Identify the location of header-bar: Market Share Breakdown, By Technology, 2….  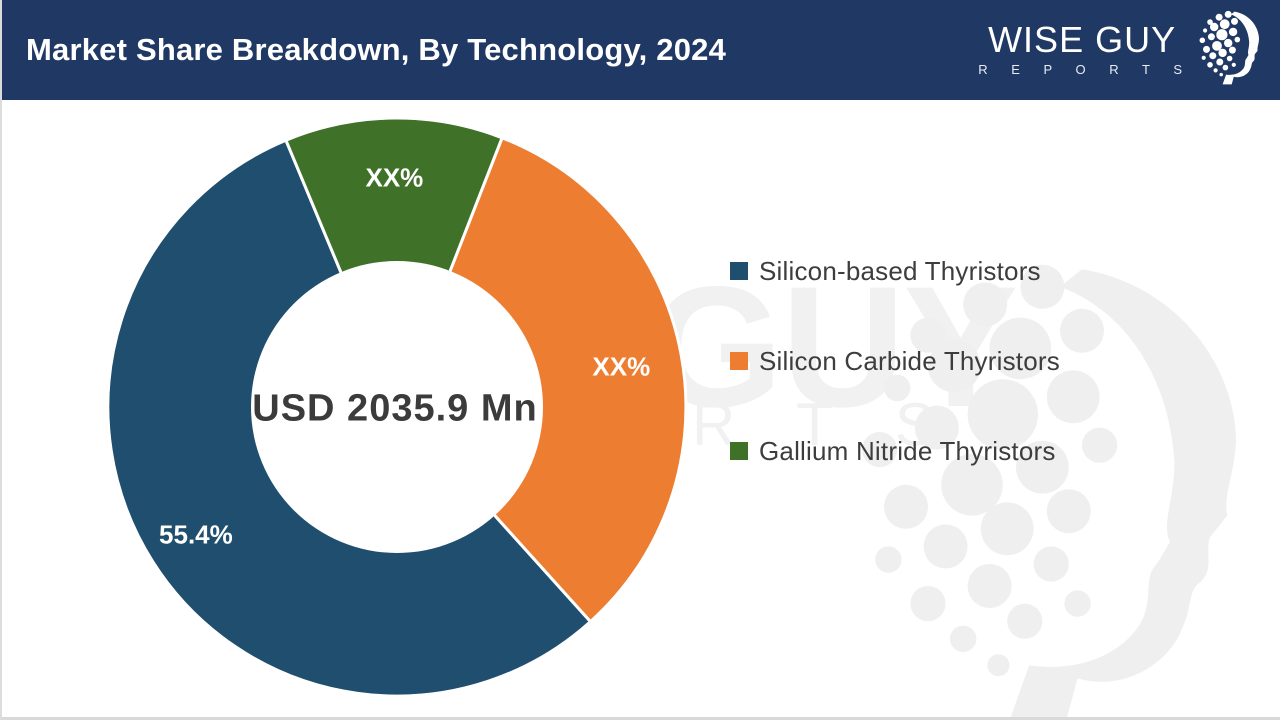
(641, 50).